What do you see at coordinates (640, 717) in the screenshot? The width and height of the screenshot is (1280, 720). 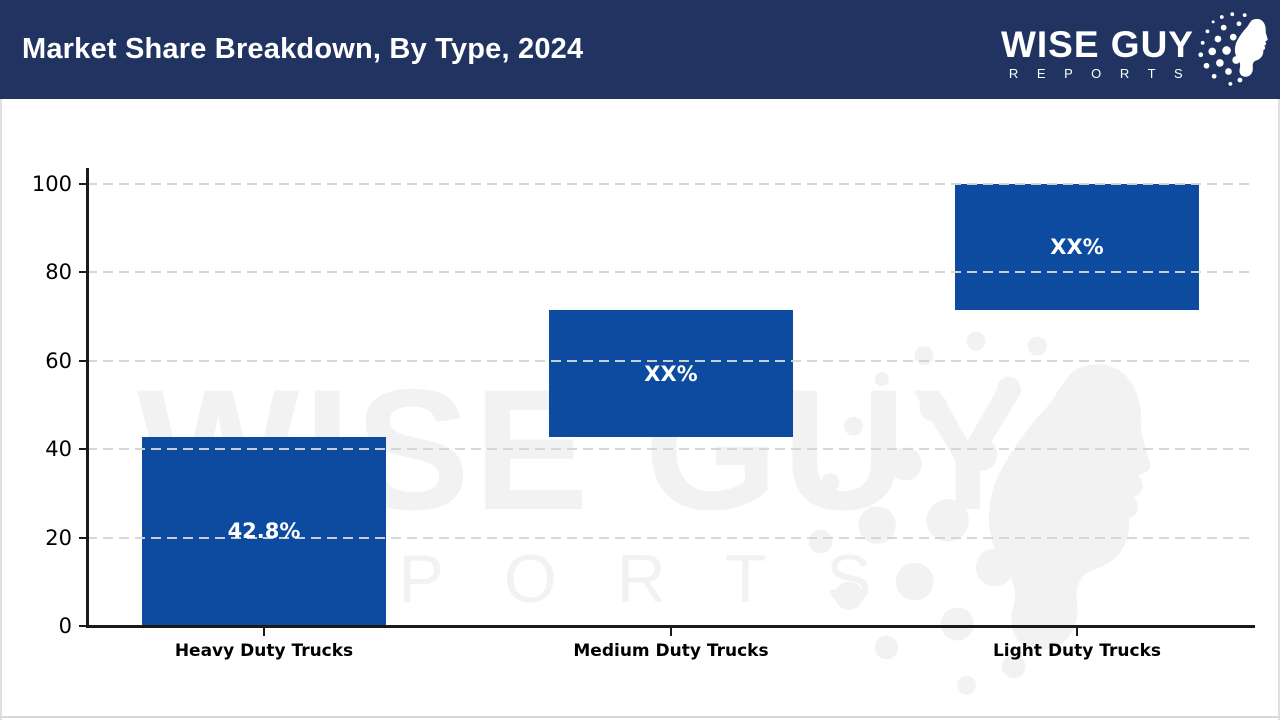 I see `footer-divider` at bounding box center [640, 717].